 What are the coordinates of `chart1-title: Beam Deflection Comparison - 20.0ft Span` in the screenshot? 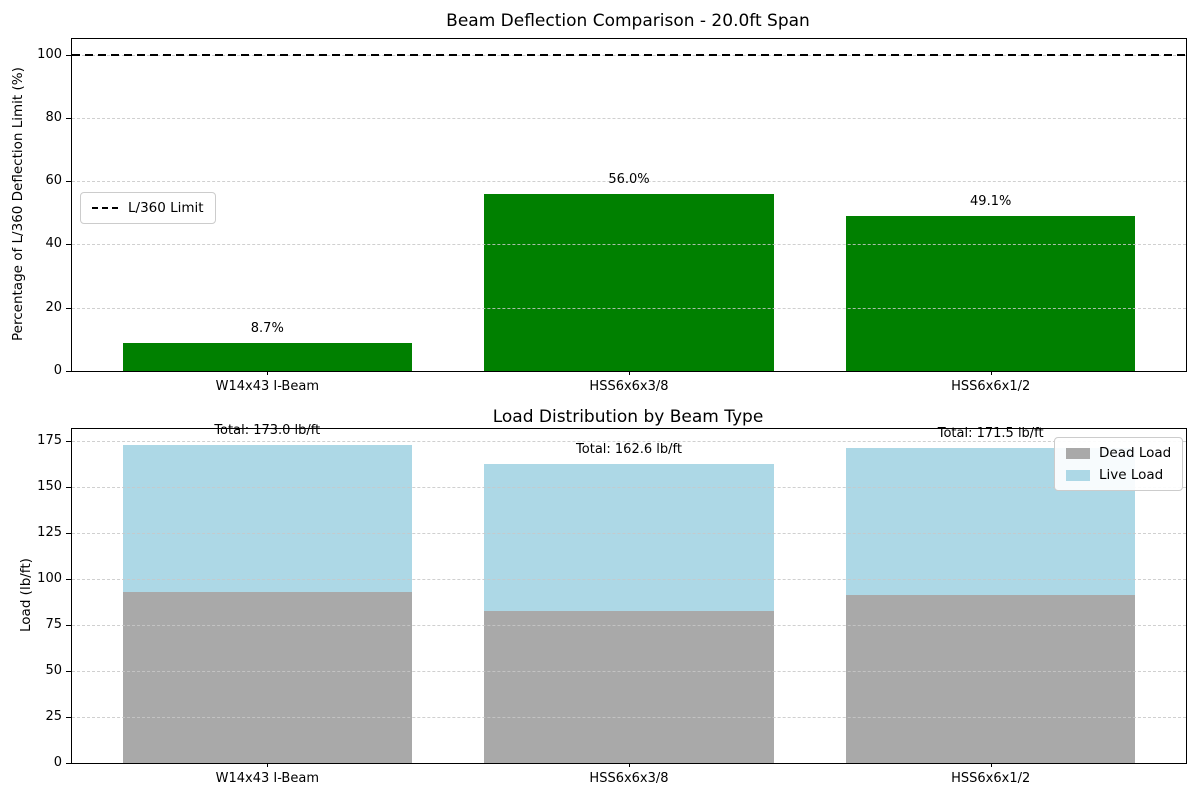 It's located at (628, 21).